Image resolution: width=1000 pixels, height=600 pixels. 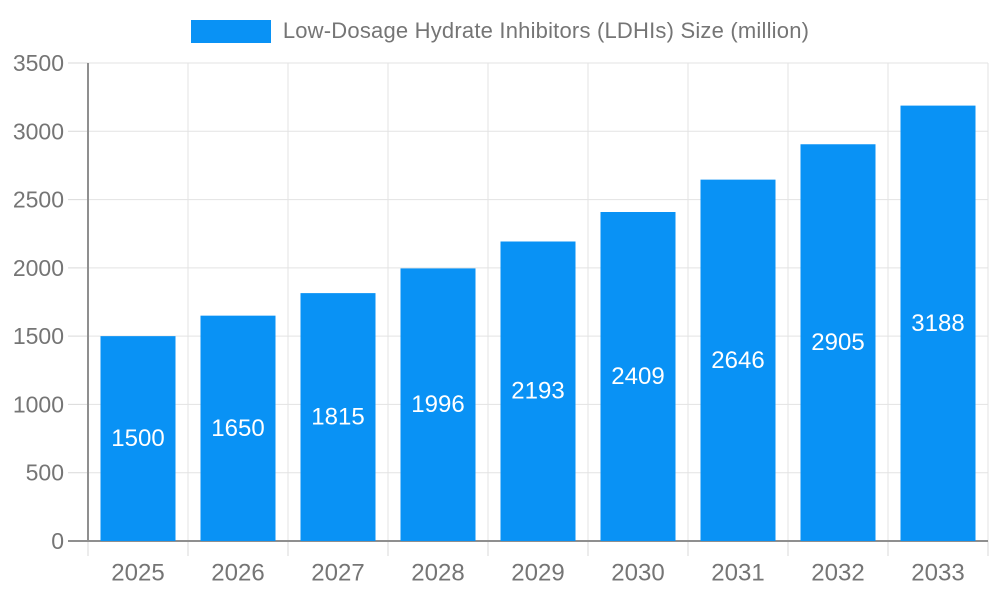 What do you see at coordinates (337, 573) in the screenshot?
I see `x-axis-label: 2027` at bounding box center [337, 573].